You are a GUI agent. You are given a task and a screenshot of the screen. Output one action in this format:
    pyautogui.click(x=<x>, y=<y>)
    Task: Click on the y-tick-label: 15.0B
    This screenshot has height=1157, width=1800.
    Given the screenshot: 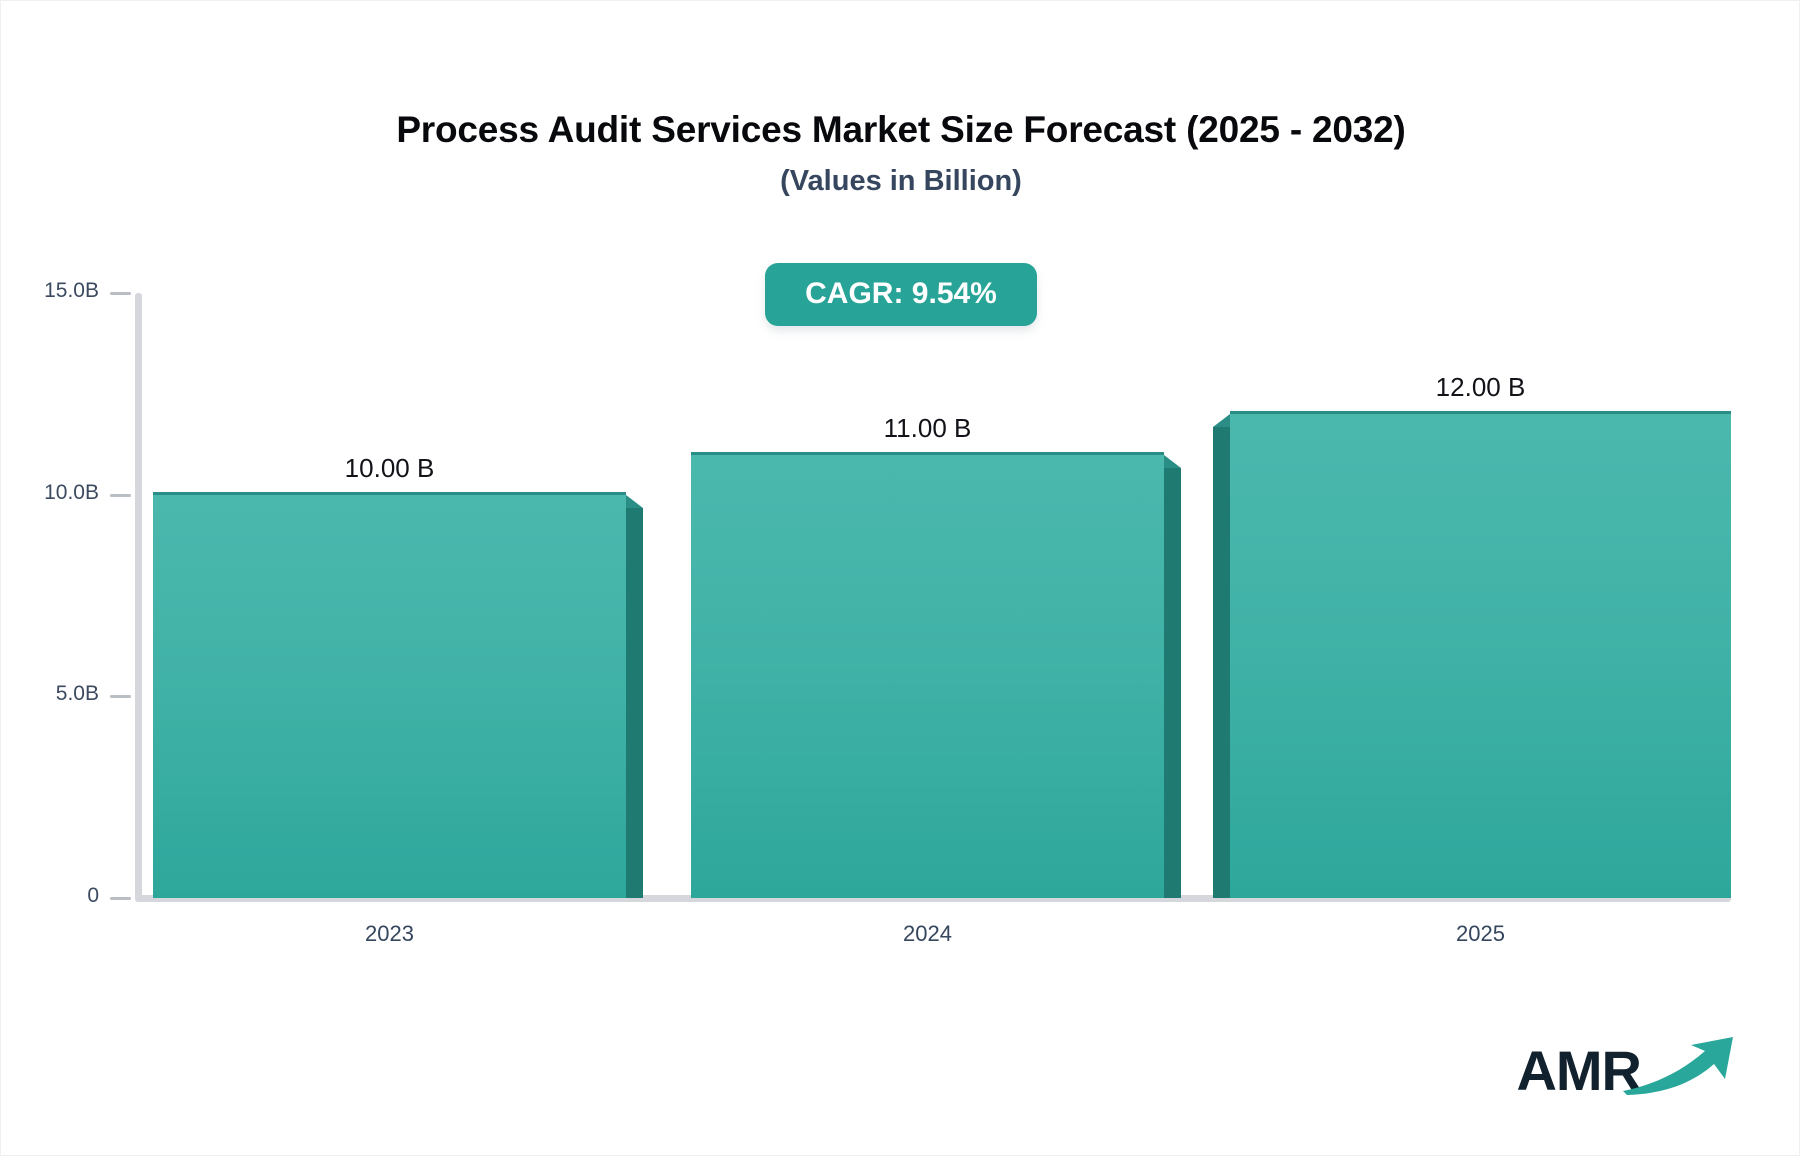 What is the action you would take?
    pyautogui.click(x=71, y=290)
    